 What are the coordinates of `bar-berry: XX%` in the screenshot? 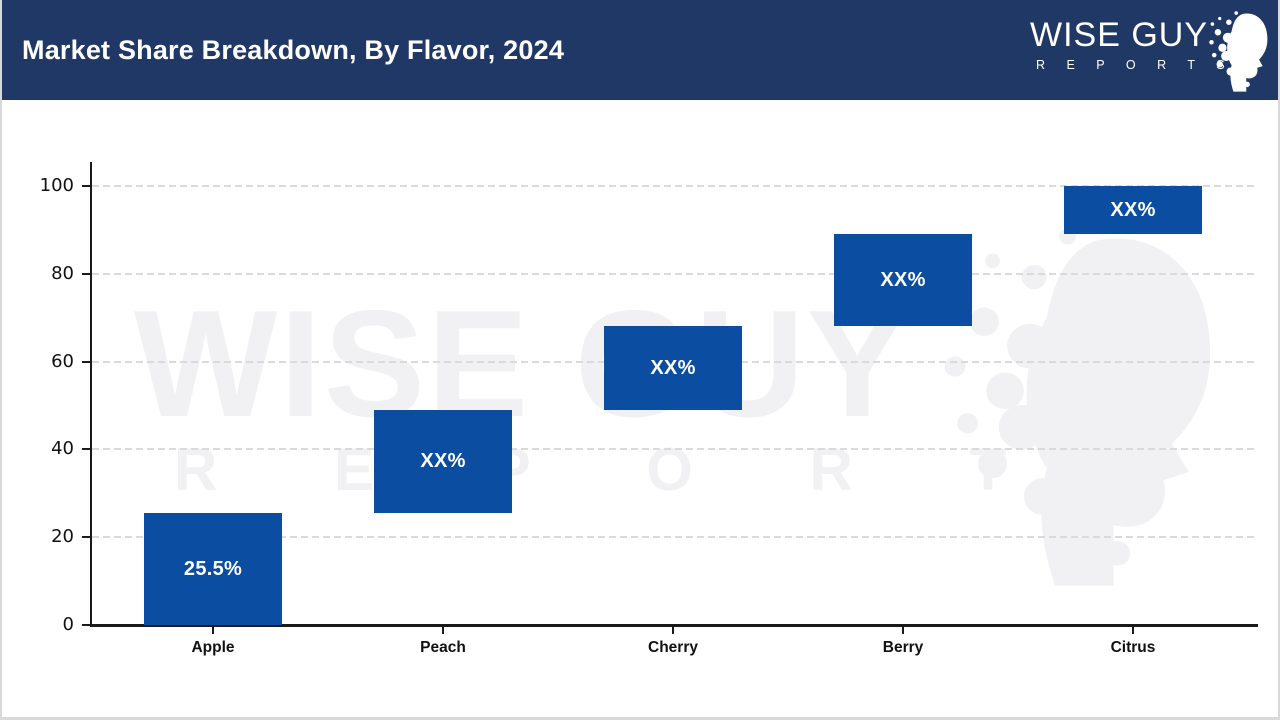 It's located at (903, 280).